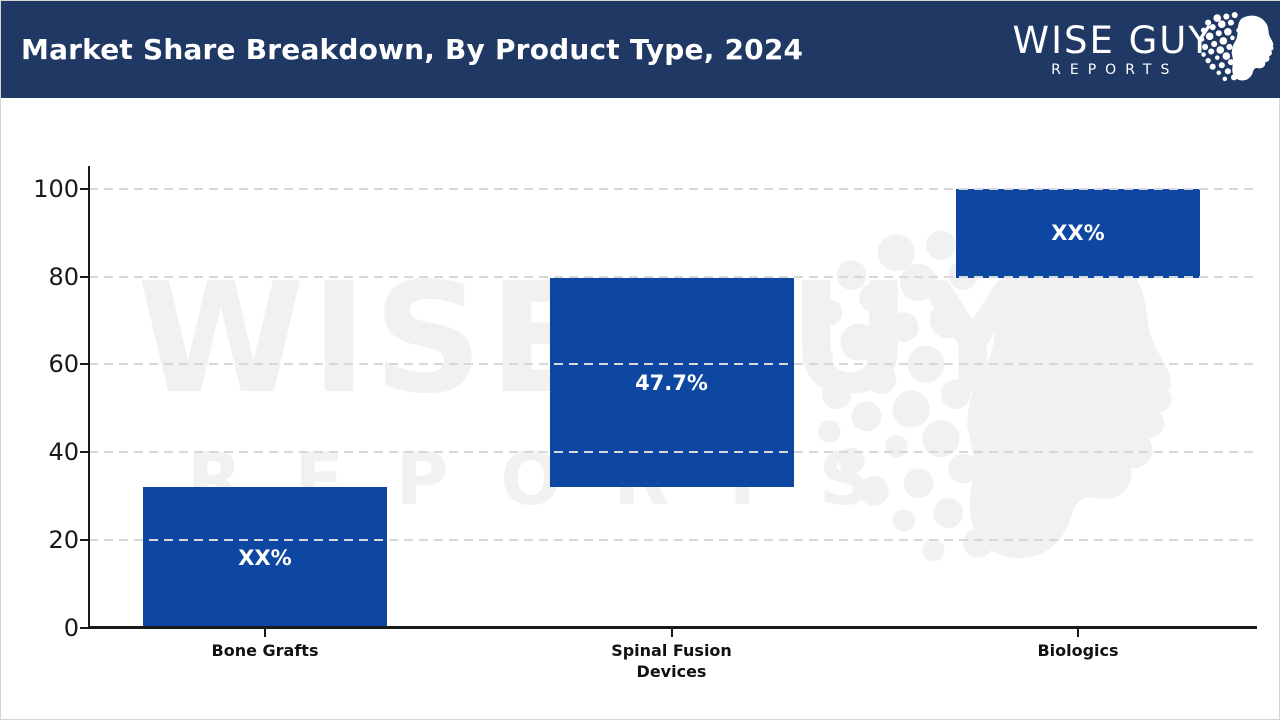  I want to click on logo-subtext: REPORTS, so click(1115, 69).